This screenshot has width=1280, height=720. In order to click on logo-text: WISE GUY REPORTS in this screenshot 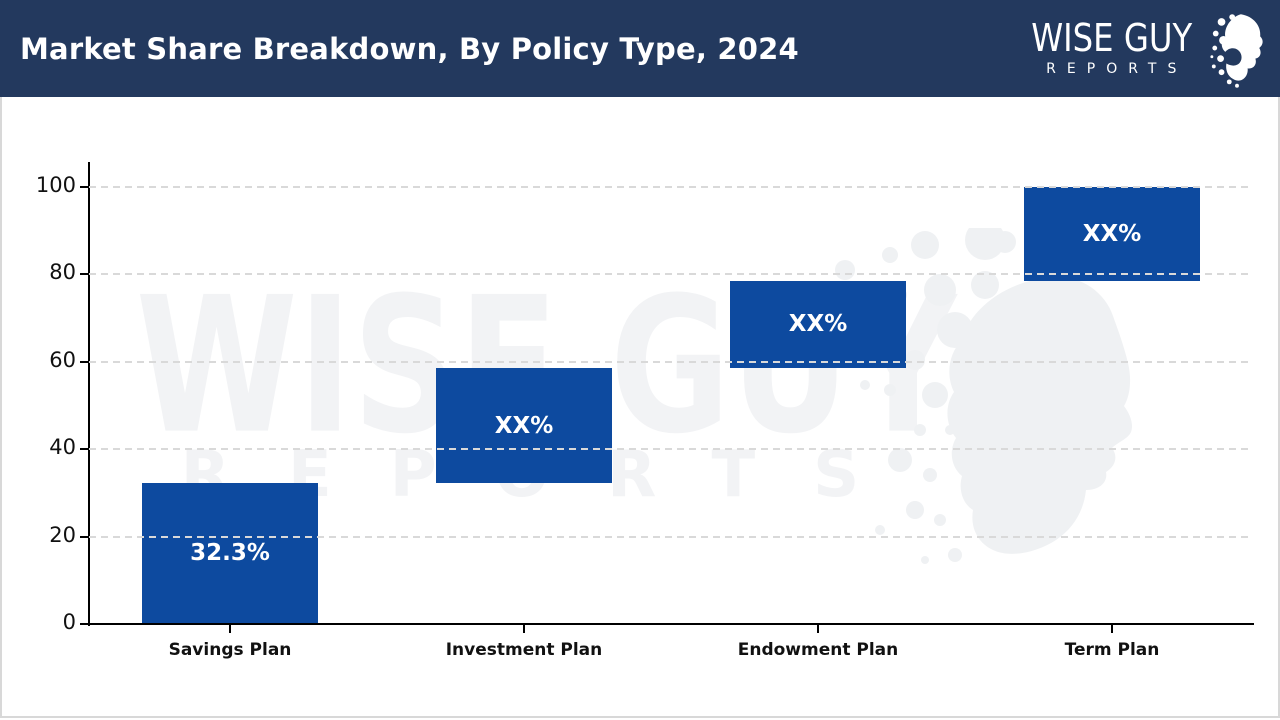, I will do `click(1111, 49)`.